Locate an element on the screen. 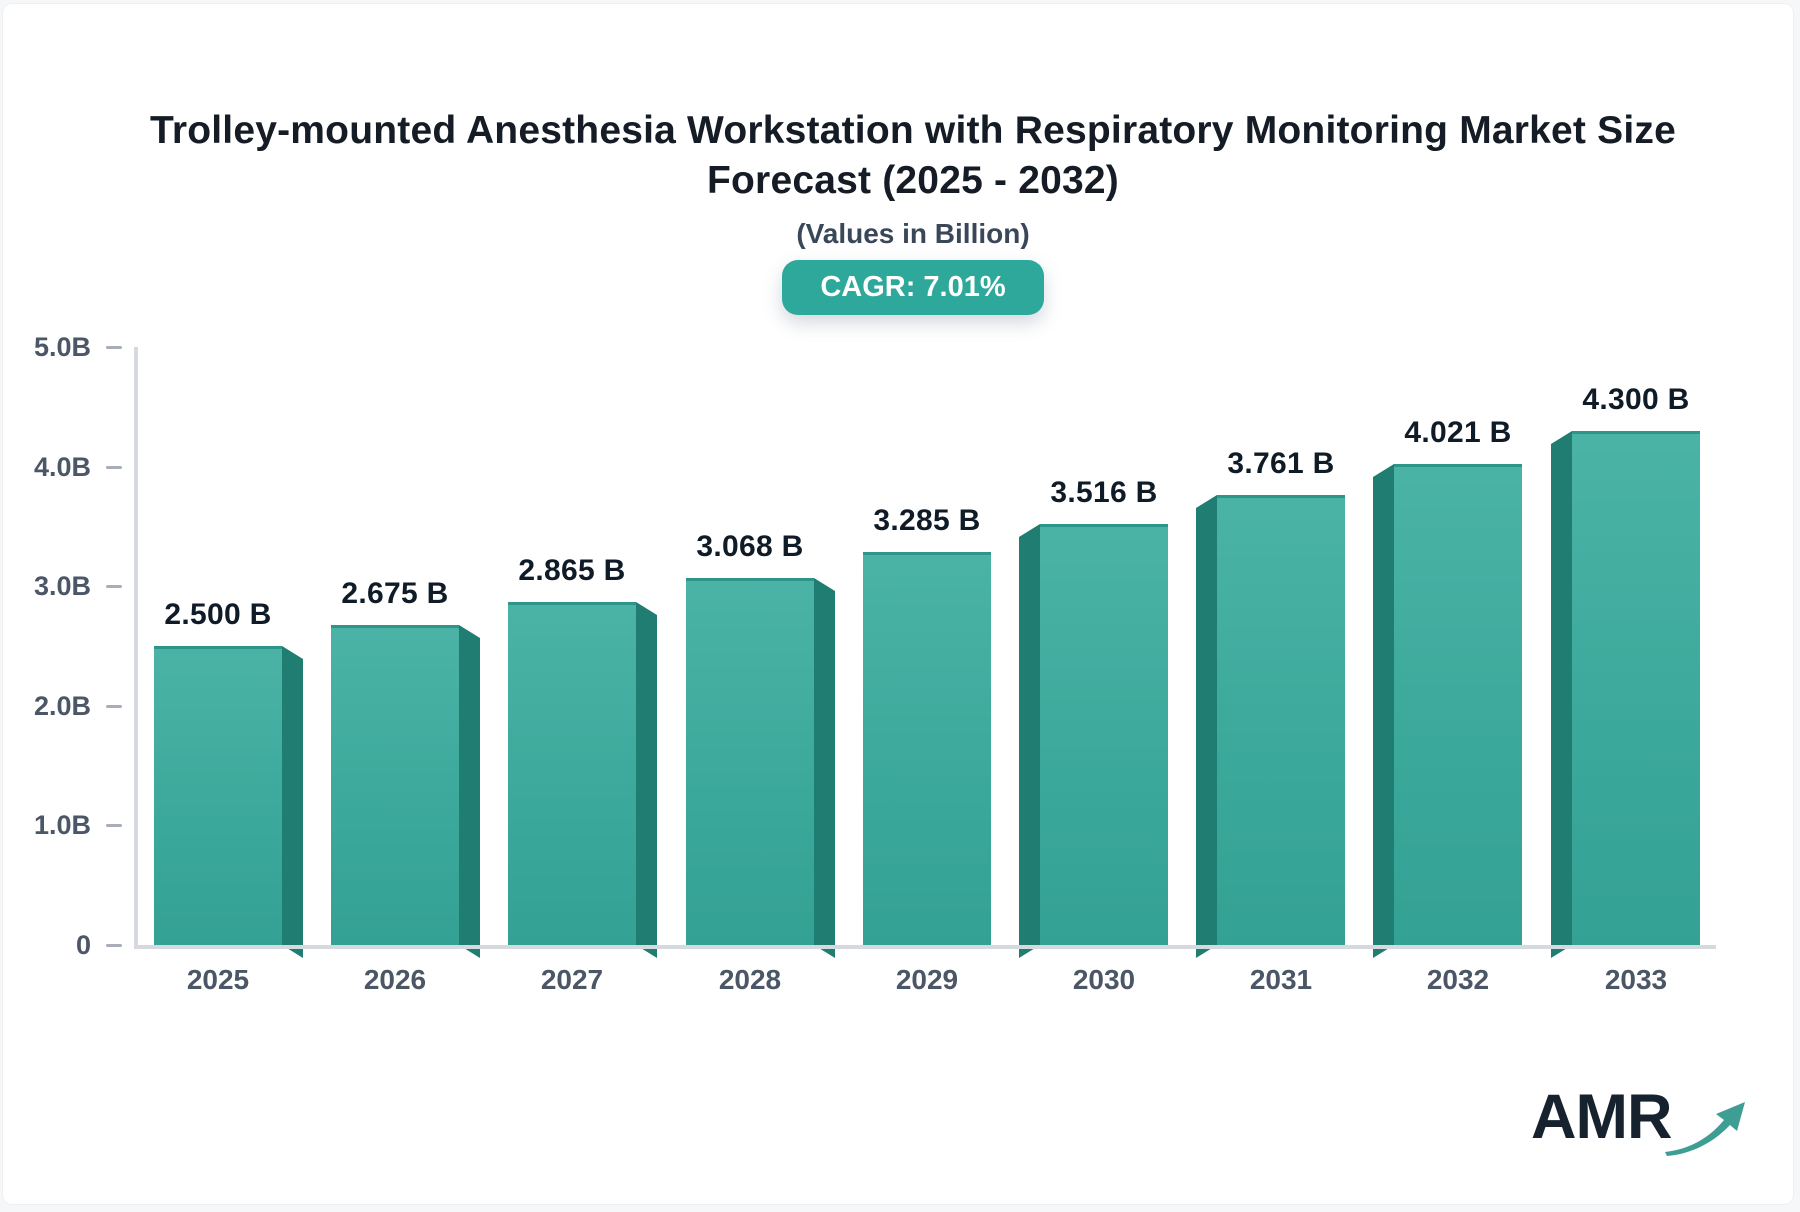  y-axis-tick-label: 3.0B is located at coordinates (62, 586).